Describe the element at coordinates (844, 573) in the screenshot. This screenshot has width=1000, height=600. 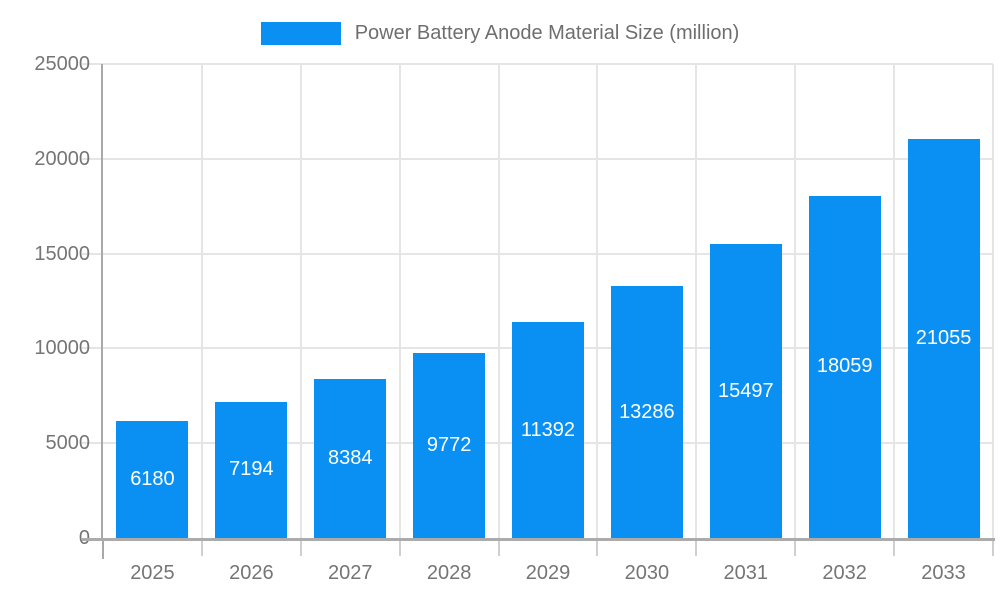
I see `x-tick-label: 2032` at that location.